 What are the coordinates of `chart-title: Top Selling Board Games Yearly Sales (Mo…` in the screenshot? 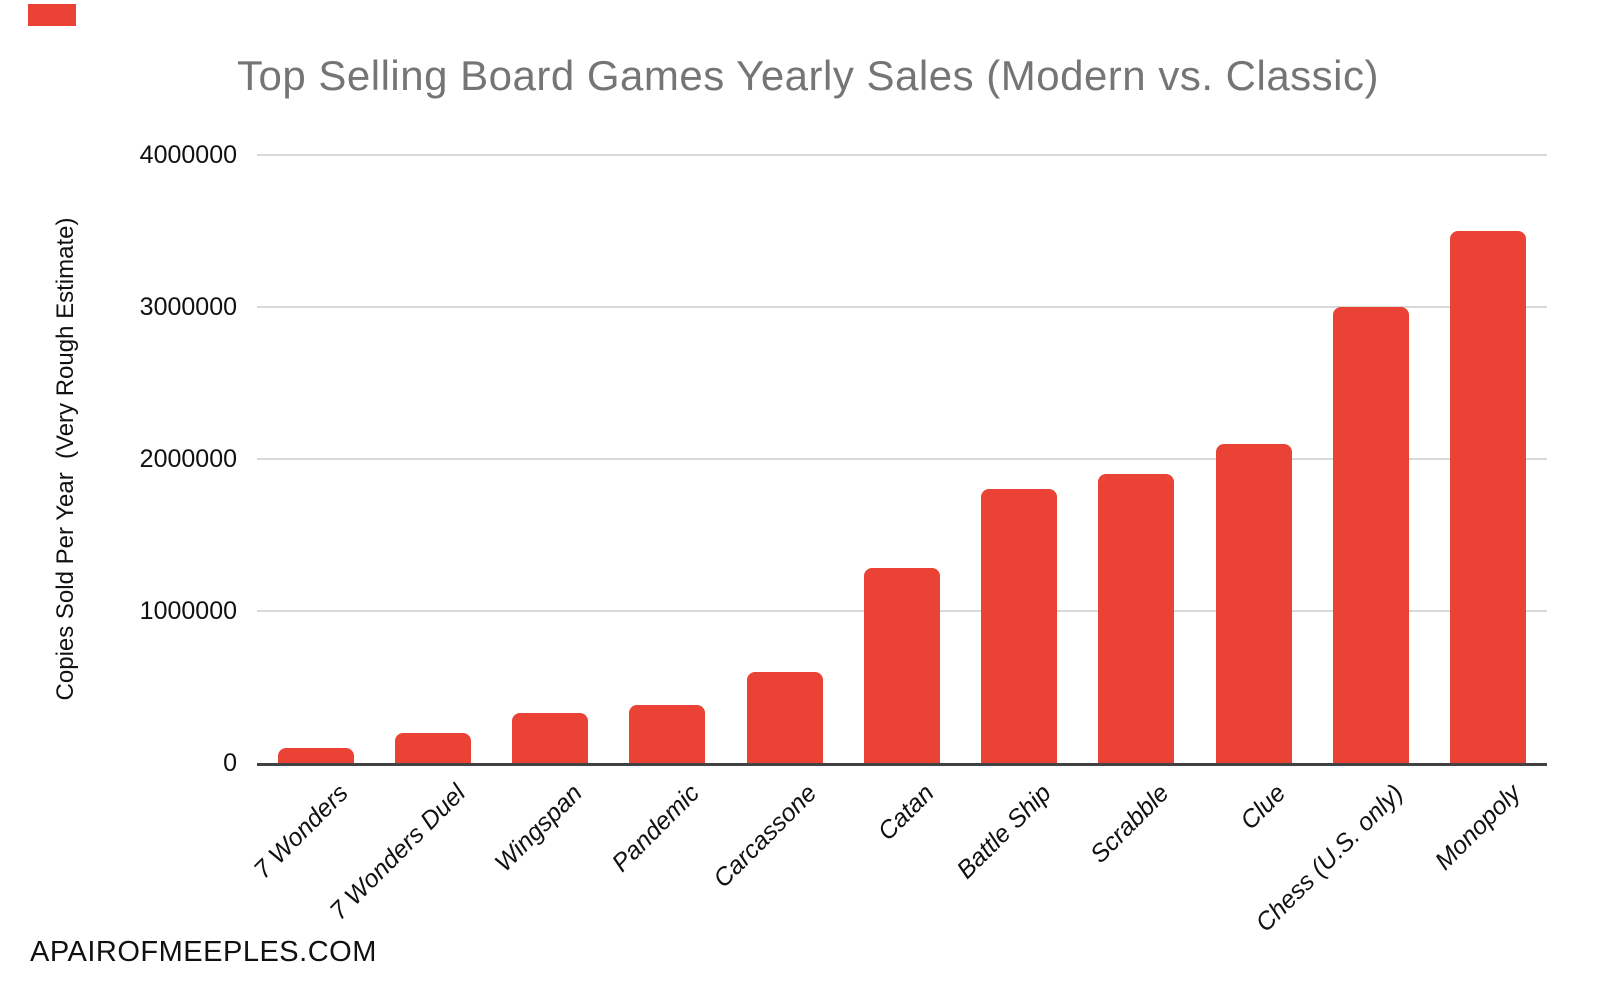 It's located at (808, 75).